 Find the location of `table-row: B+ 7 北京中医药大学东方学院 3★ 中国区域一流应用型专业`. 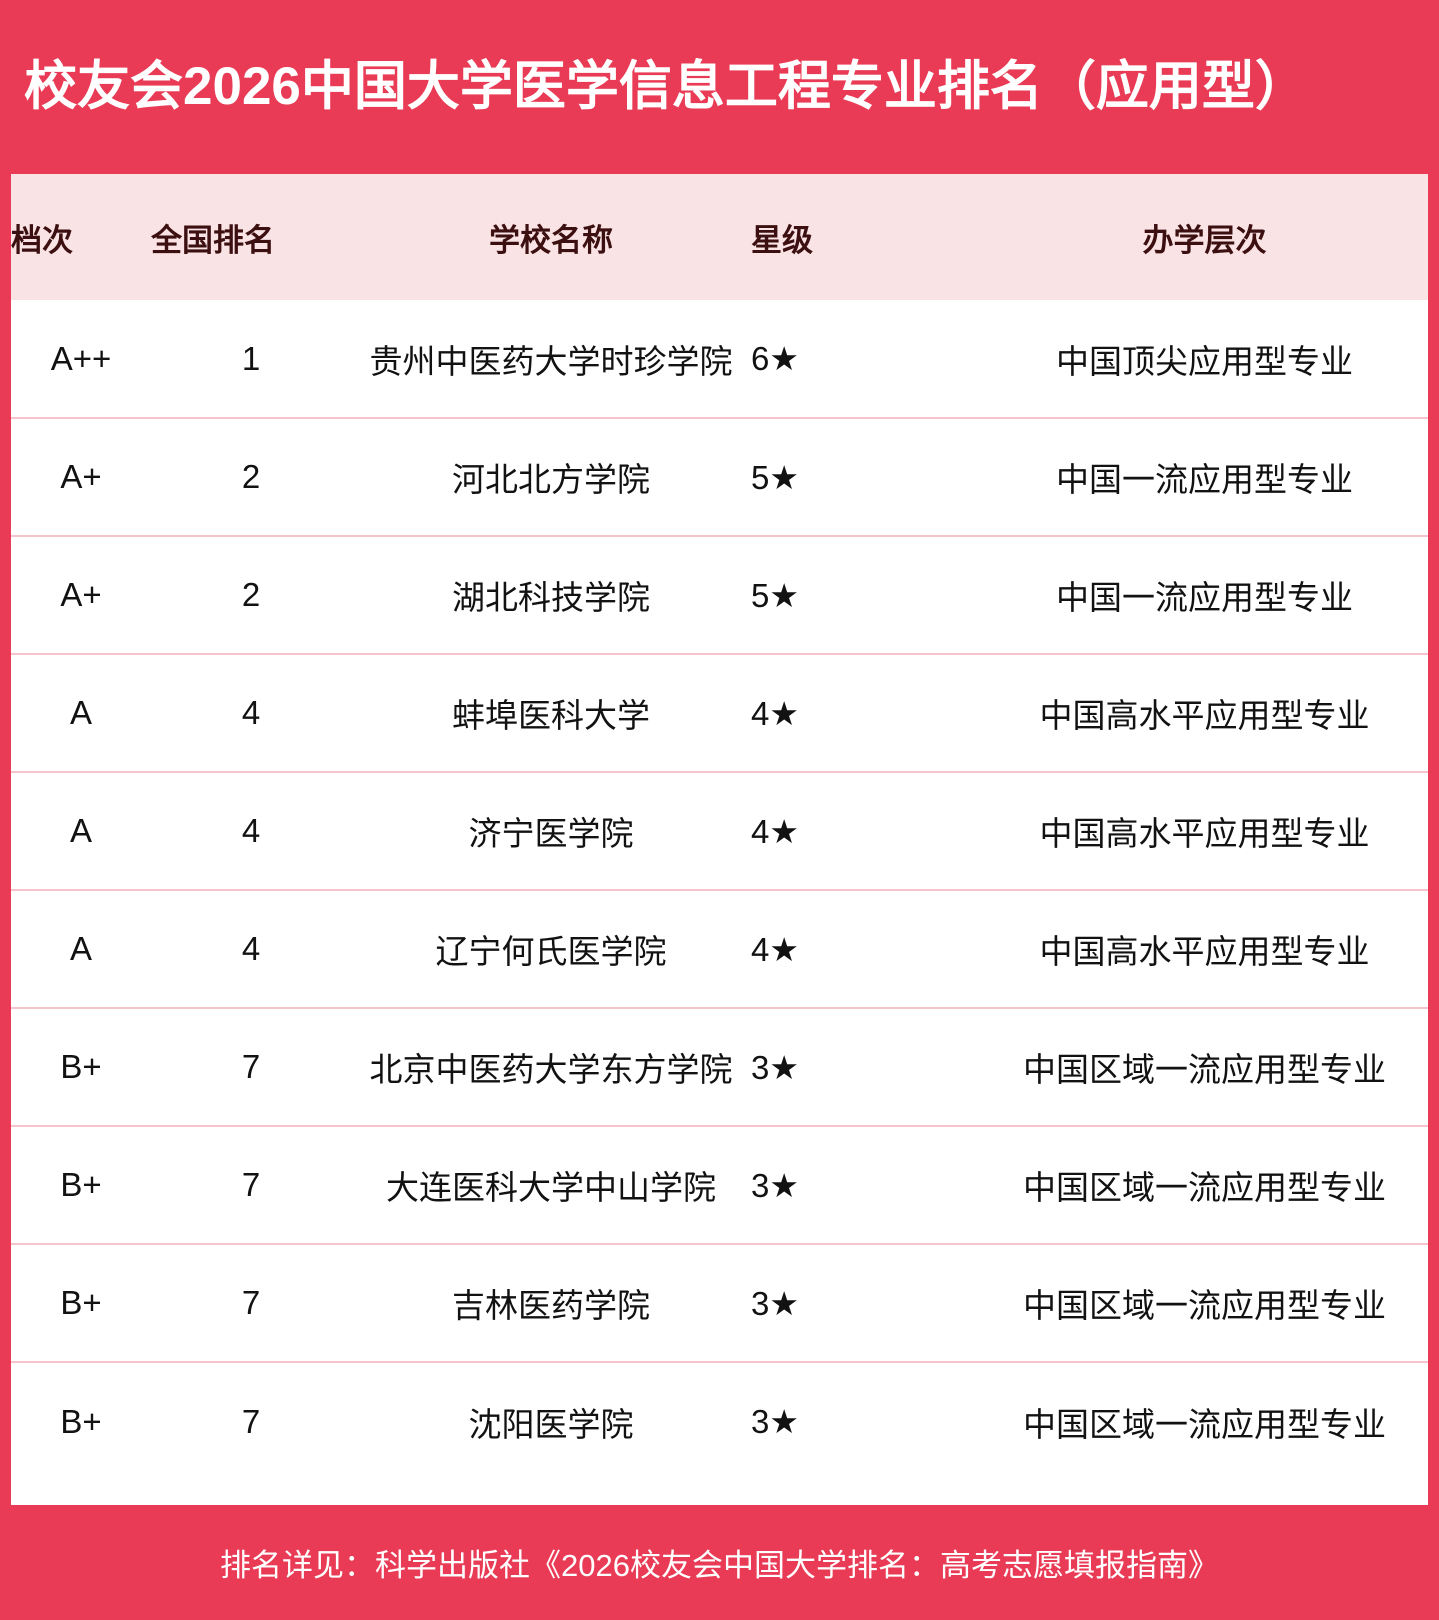

table-row: B+ 7 北京中医药大学东方学院 3★ 中国区域一流应用型专业 is located at coordinates (719, 1067).